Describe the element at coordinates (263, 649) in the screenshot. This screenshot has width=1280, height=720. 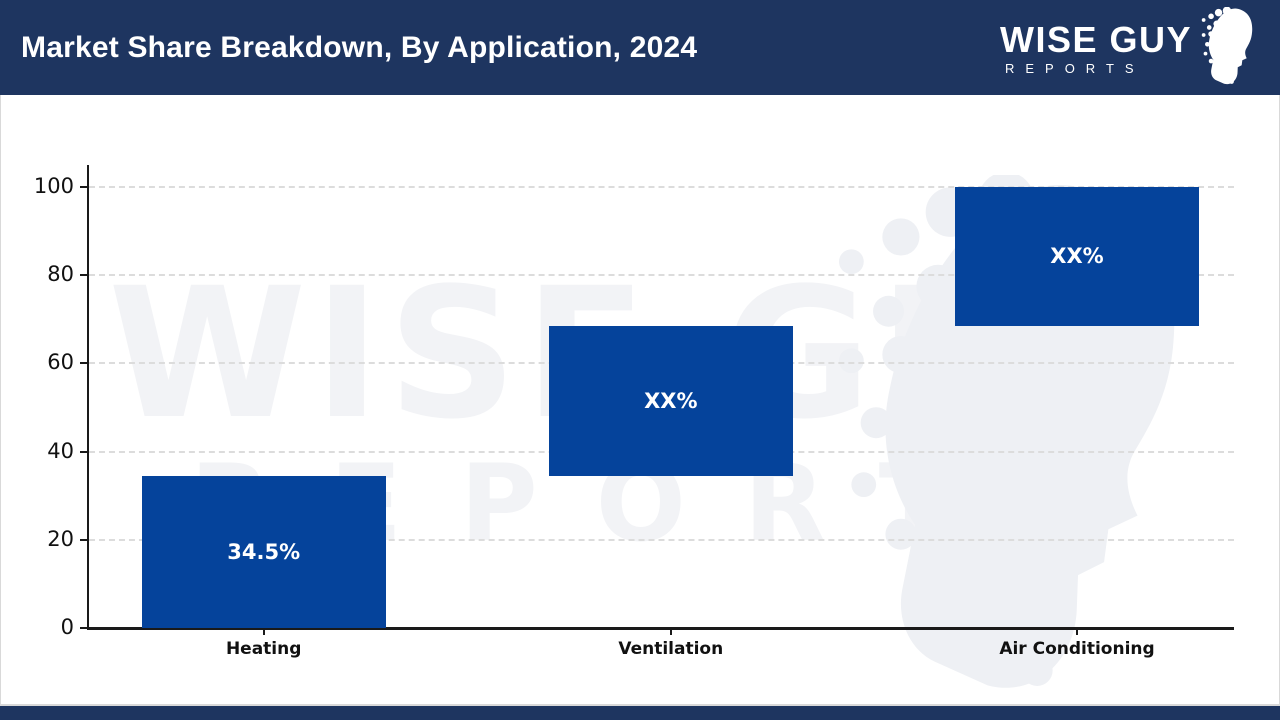
I see `x-axis-category-label: Heating` at that location.